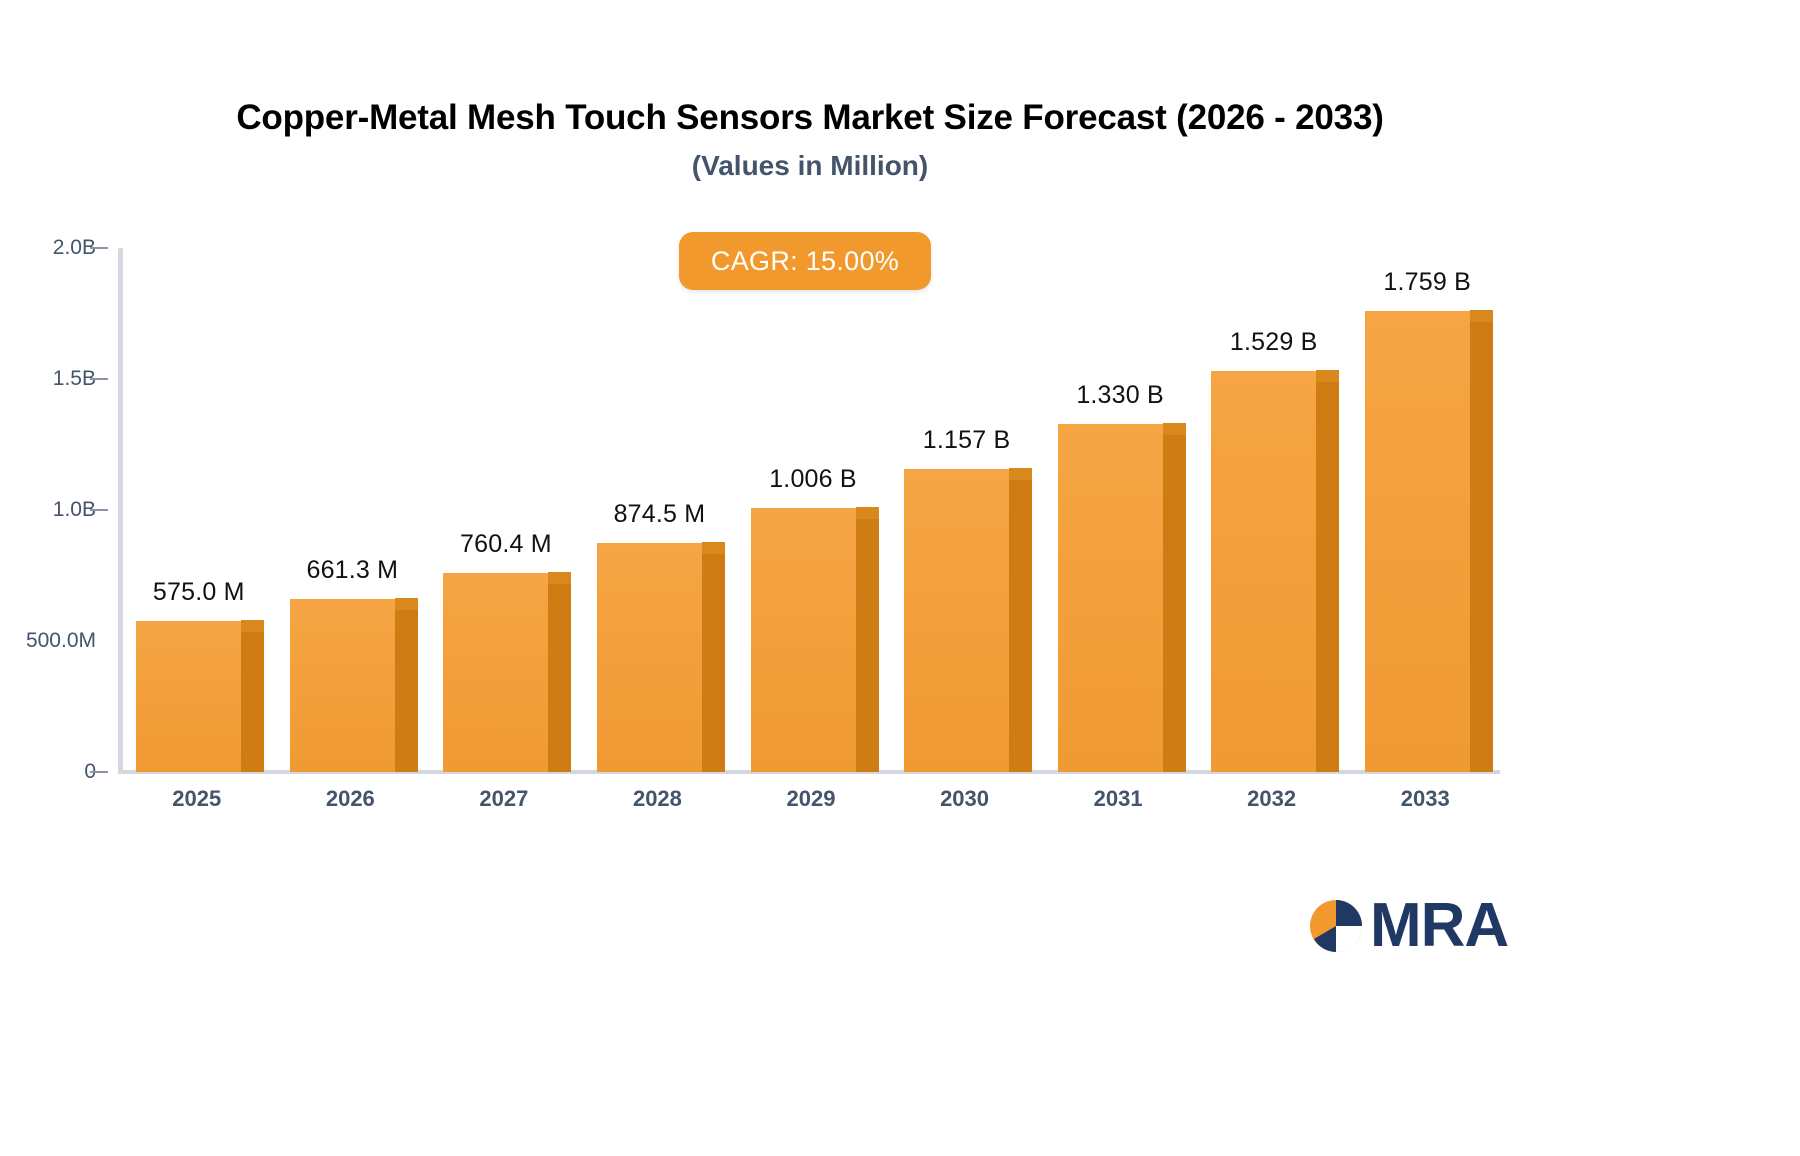  Describe the element at coordinates (966, 439) in the screenshot. I see `bar-value-label: 1.157 B` at that location.